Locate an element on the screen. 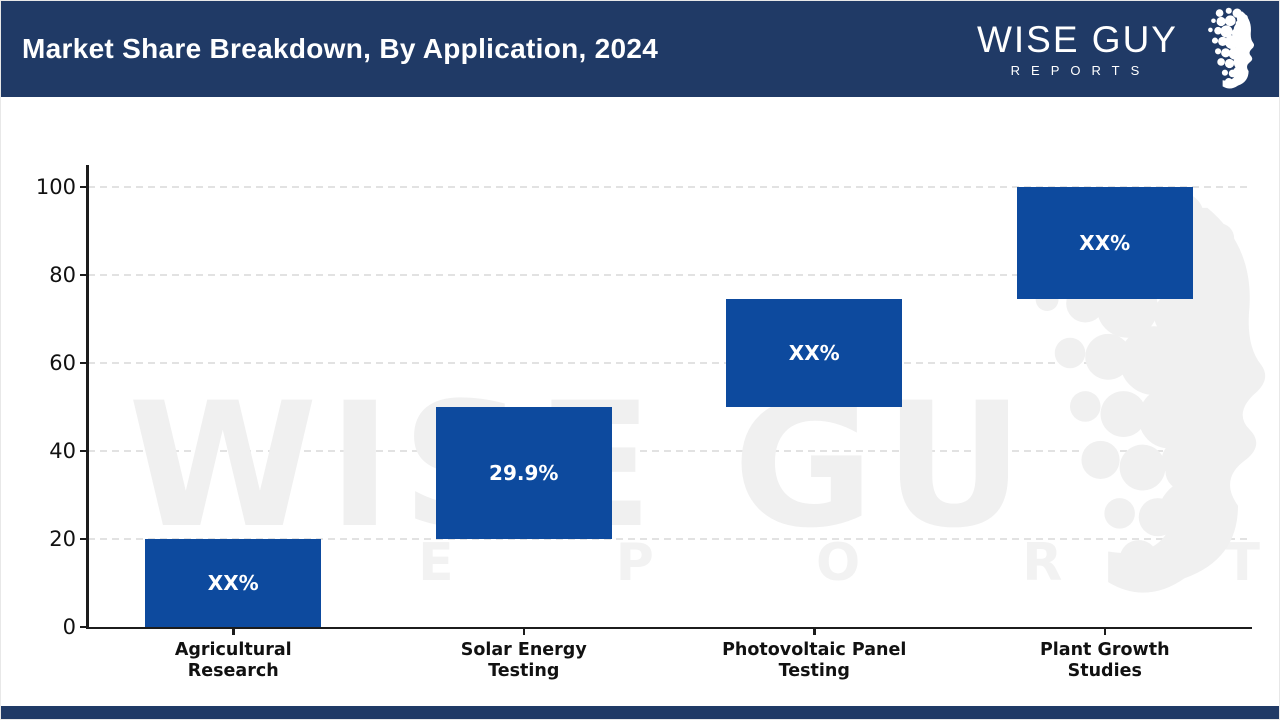 Image resolution: width=1280 pixels, height=720 pixels. y-tick-label-100: 100 is located at coordinates (55, 187).